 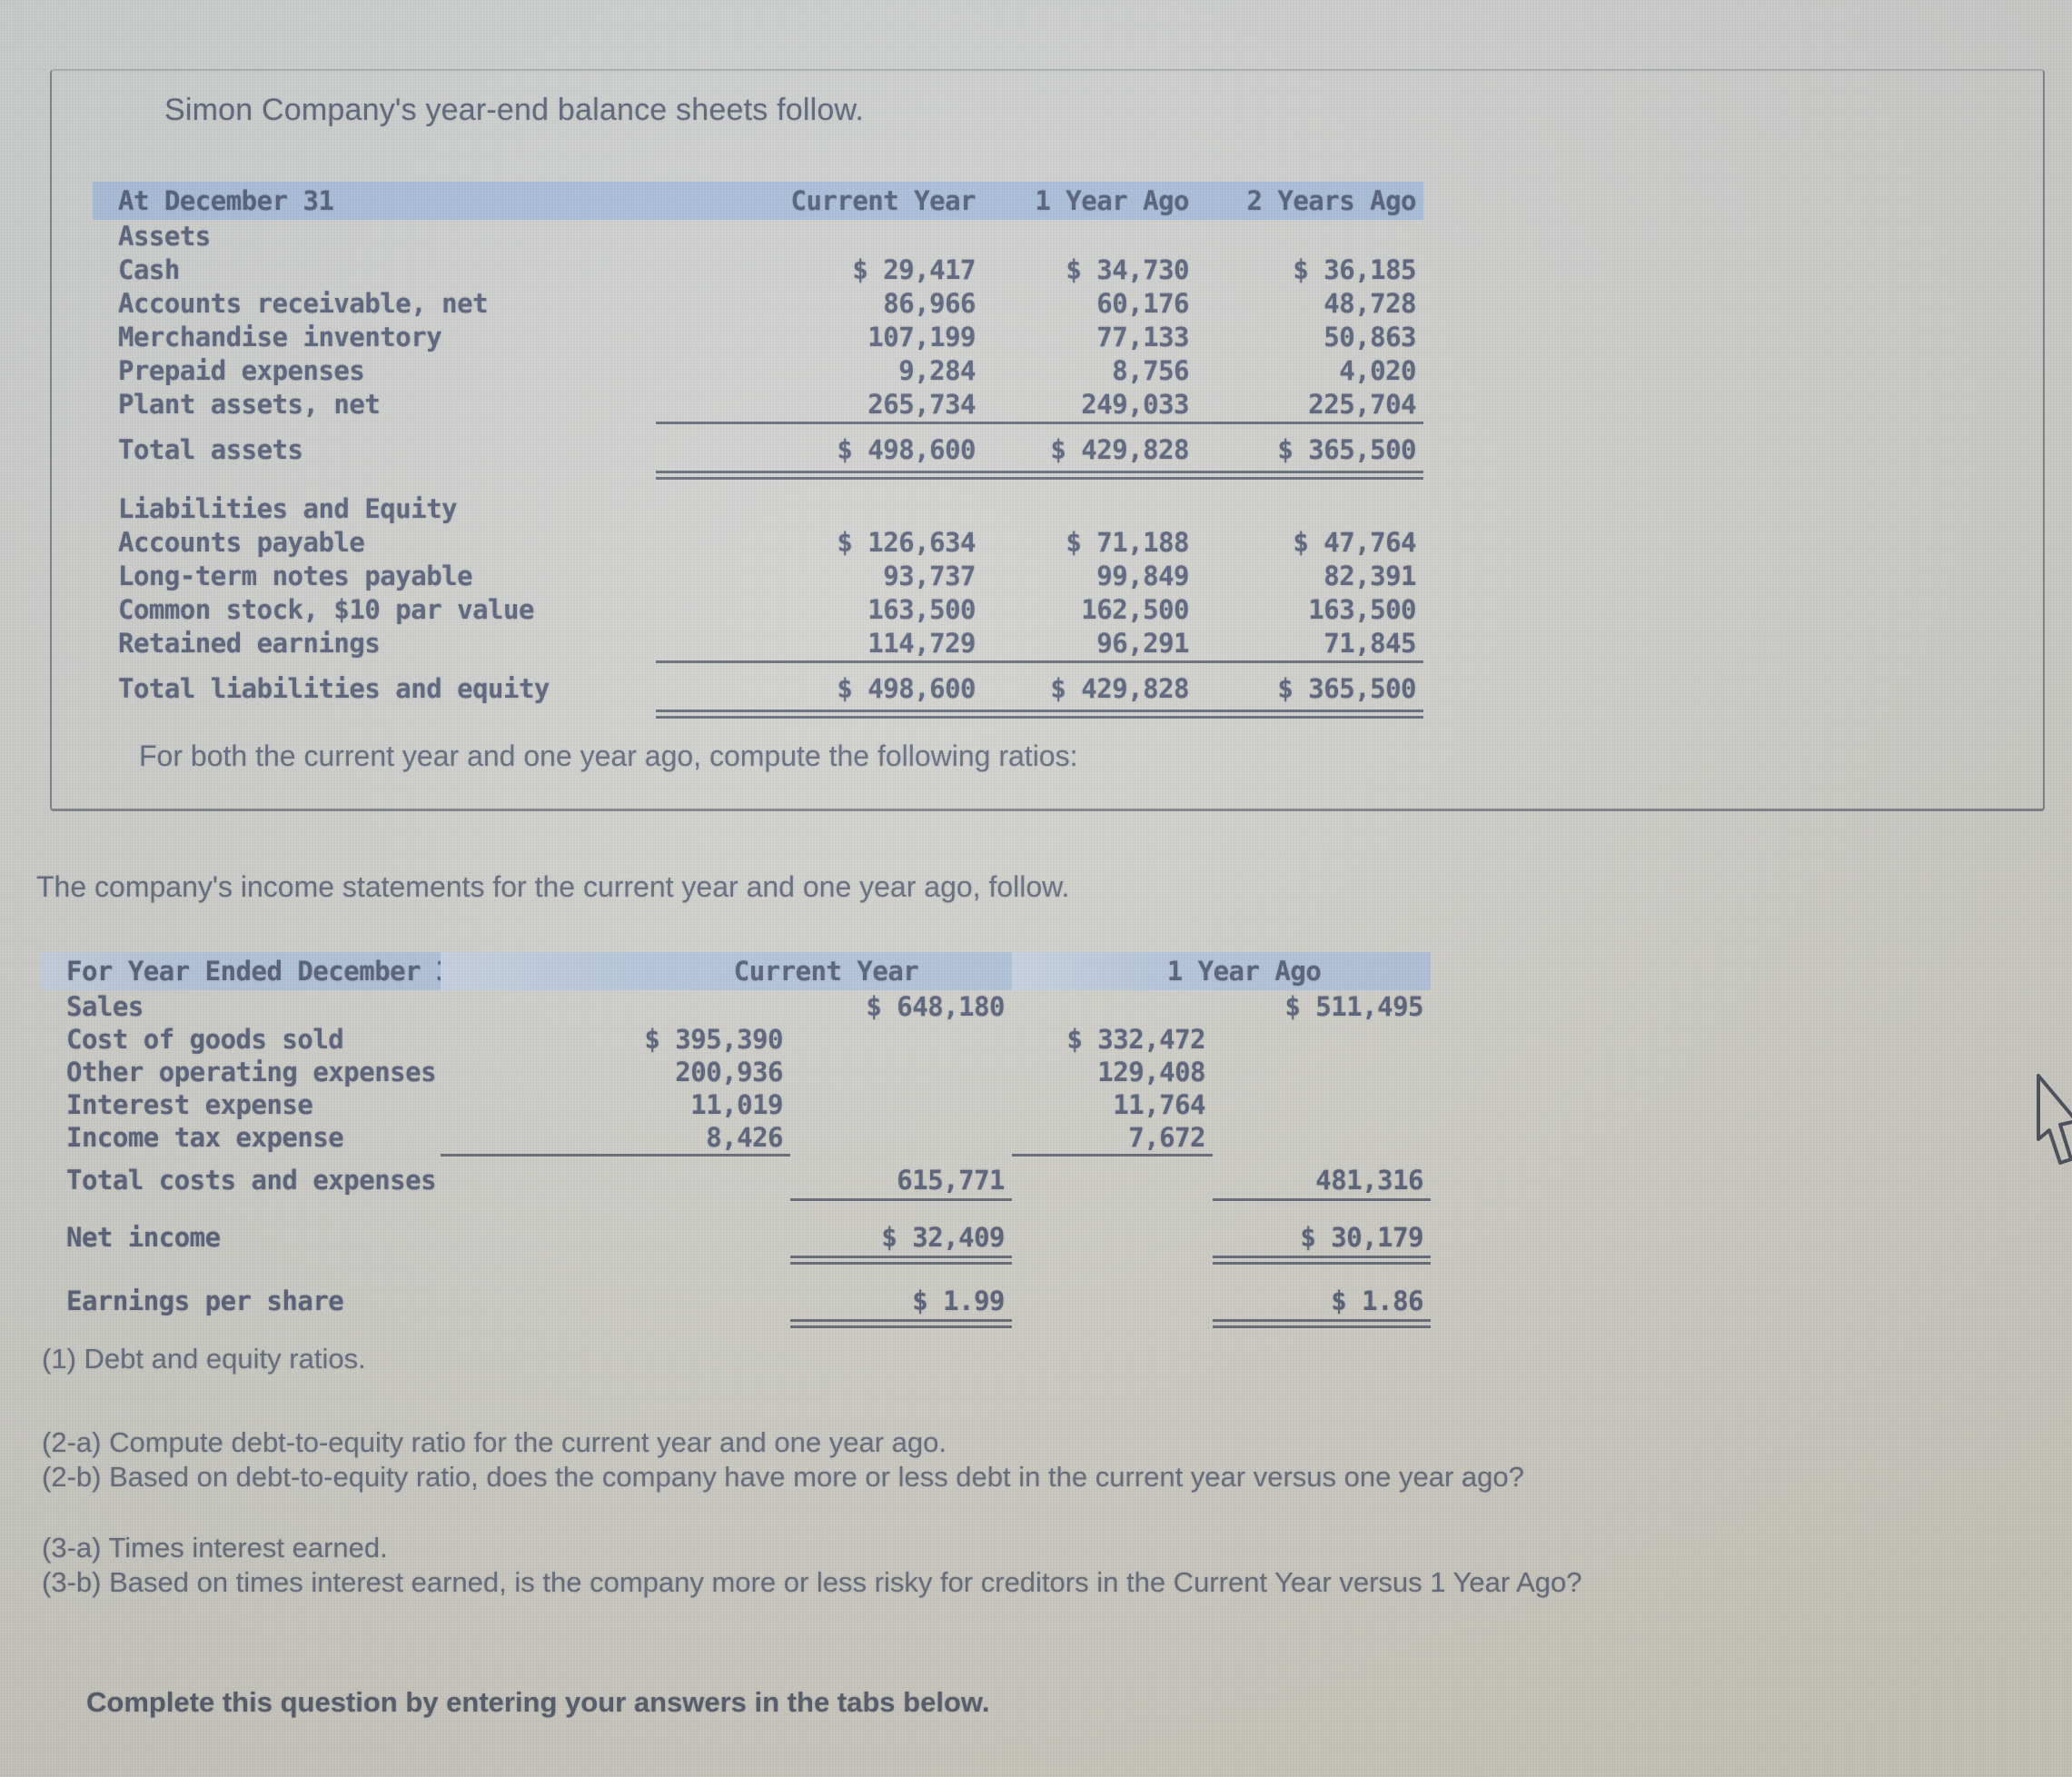 What do you see at coordinates (215, 1548) in the screenshot?
I see `question-3a: (3-a) Times interest earned.` at bounding box center [215, 1548].